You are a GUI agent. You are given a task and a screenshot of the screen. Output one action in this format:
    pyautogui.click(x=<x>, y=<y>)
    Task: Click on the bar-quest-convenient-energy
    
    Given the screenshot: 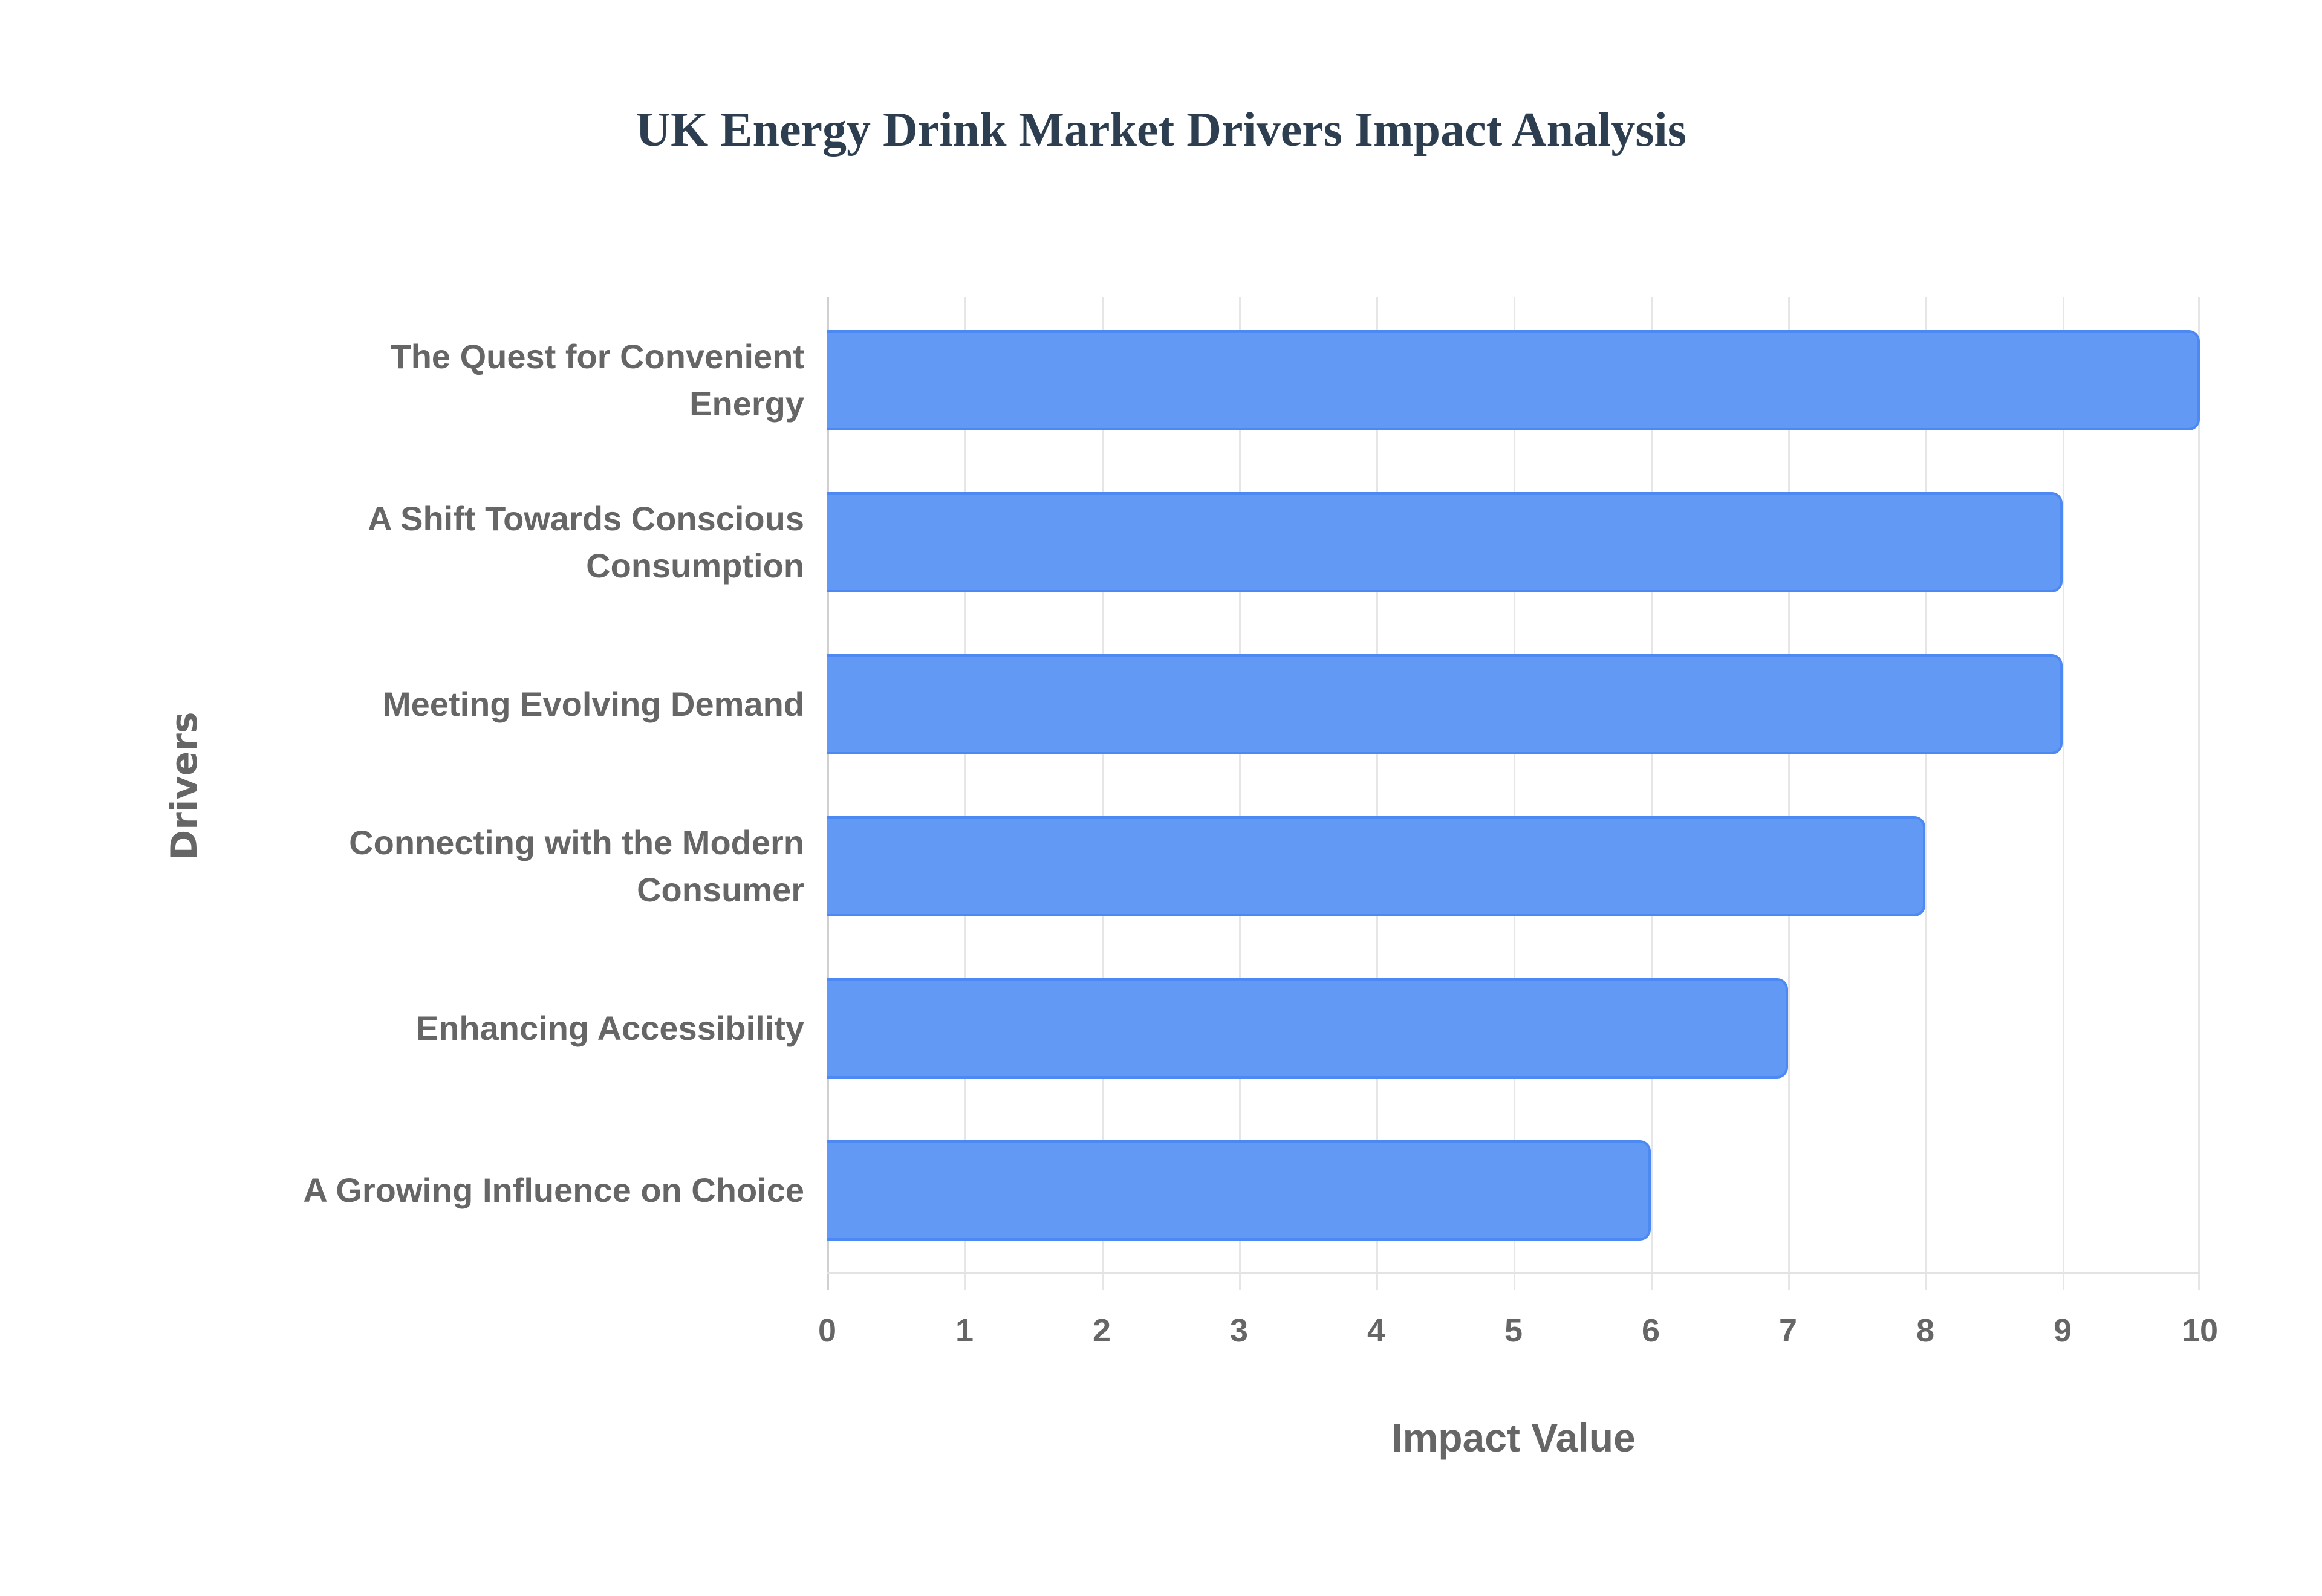 What is the action you would take?
    pyautogui.click(x=1513, y=380)
    